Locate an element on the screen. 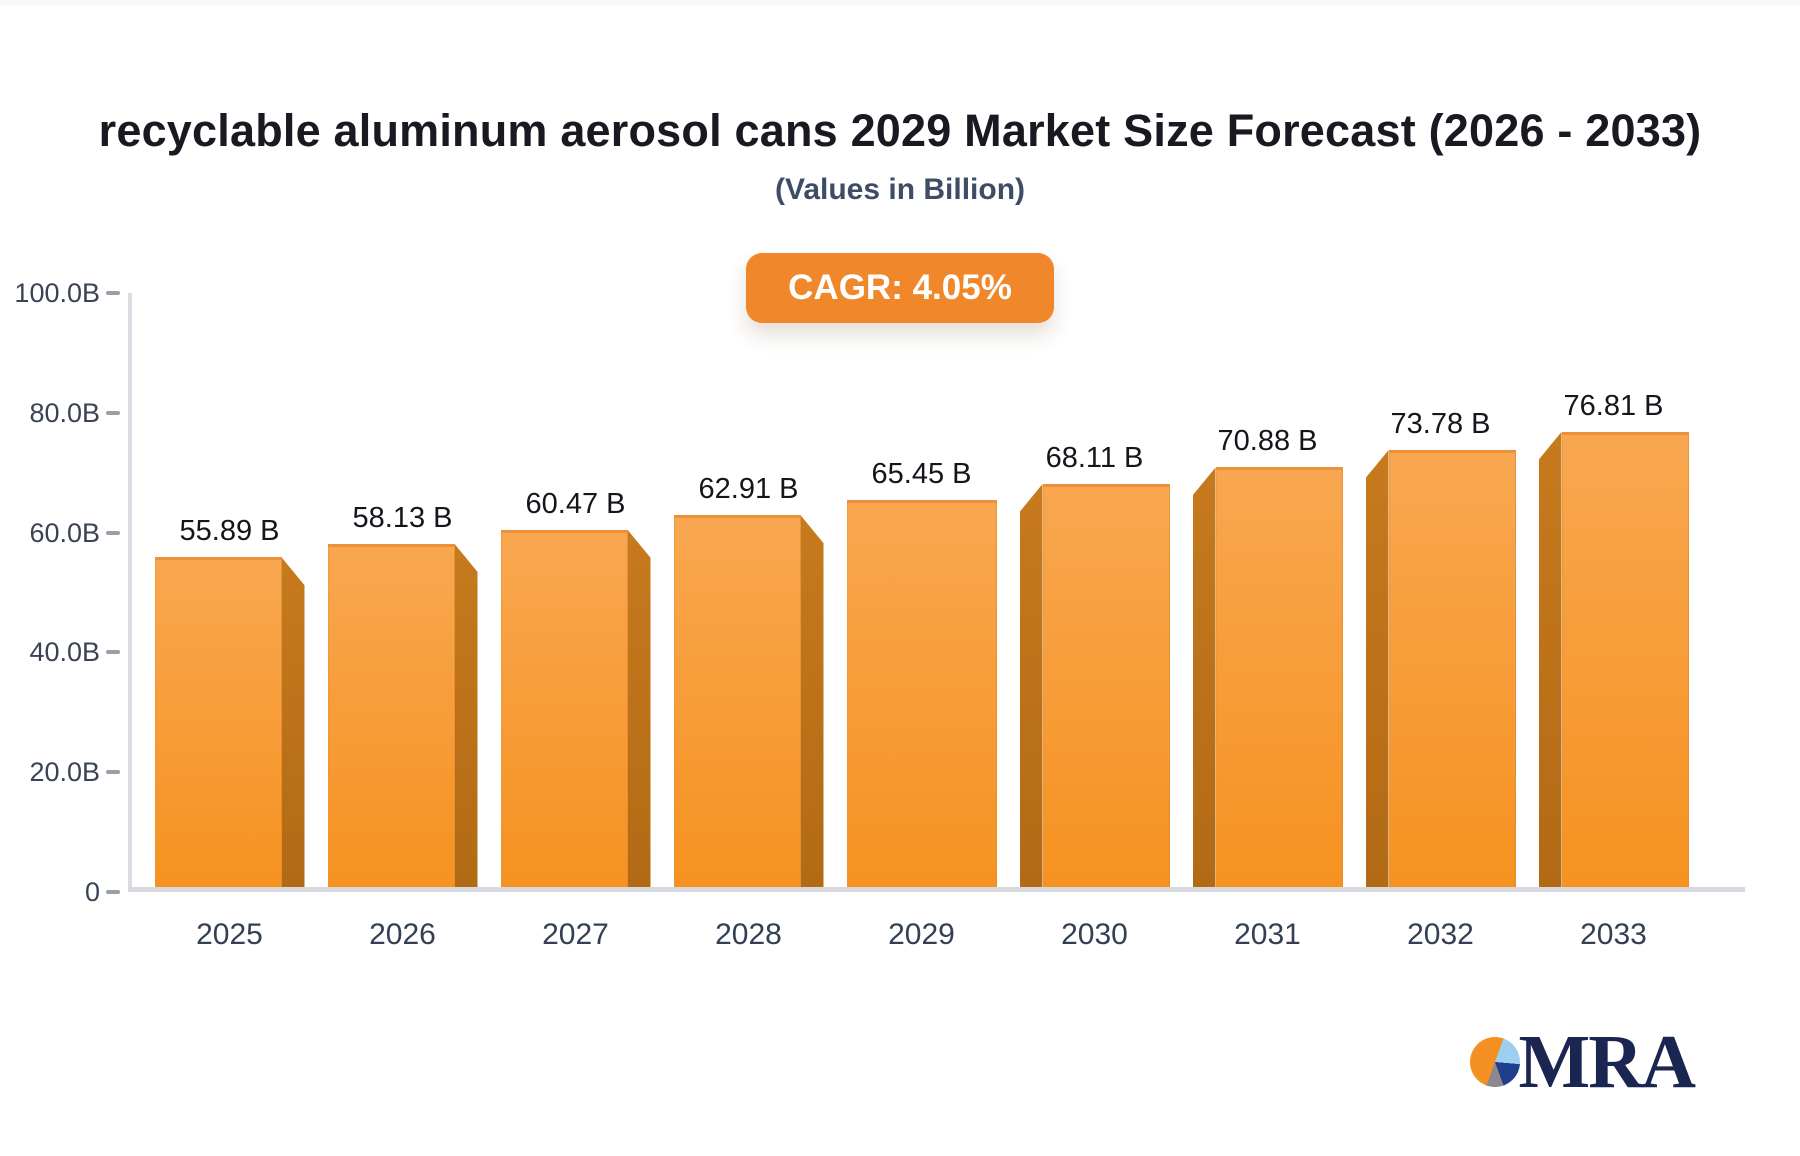 This screenshot has height=1156, width=1800. y-tick-label: 60.0B is located at coordinates (64, 532).